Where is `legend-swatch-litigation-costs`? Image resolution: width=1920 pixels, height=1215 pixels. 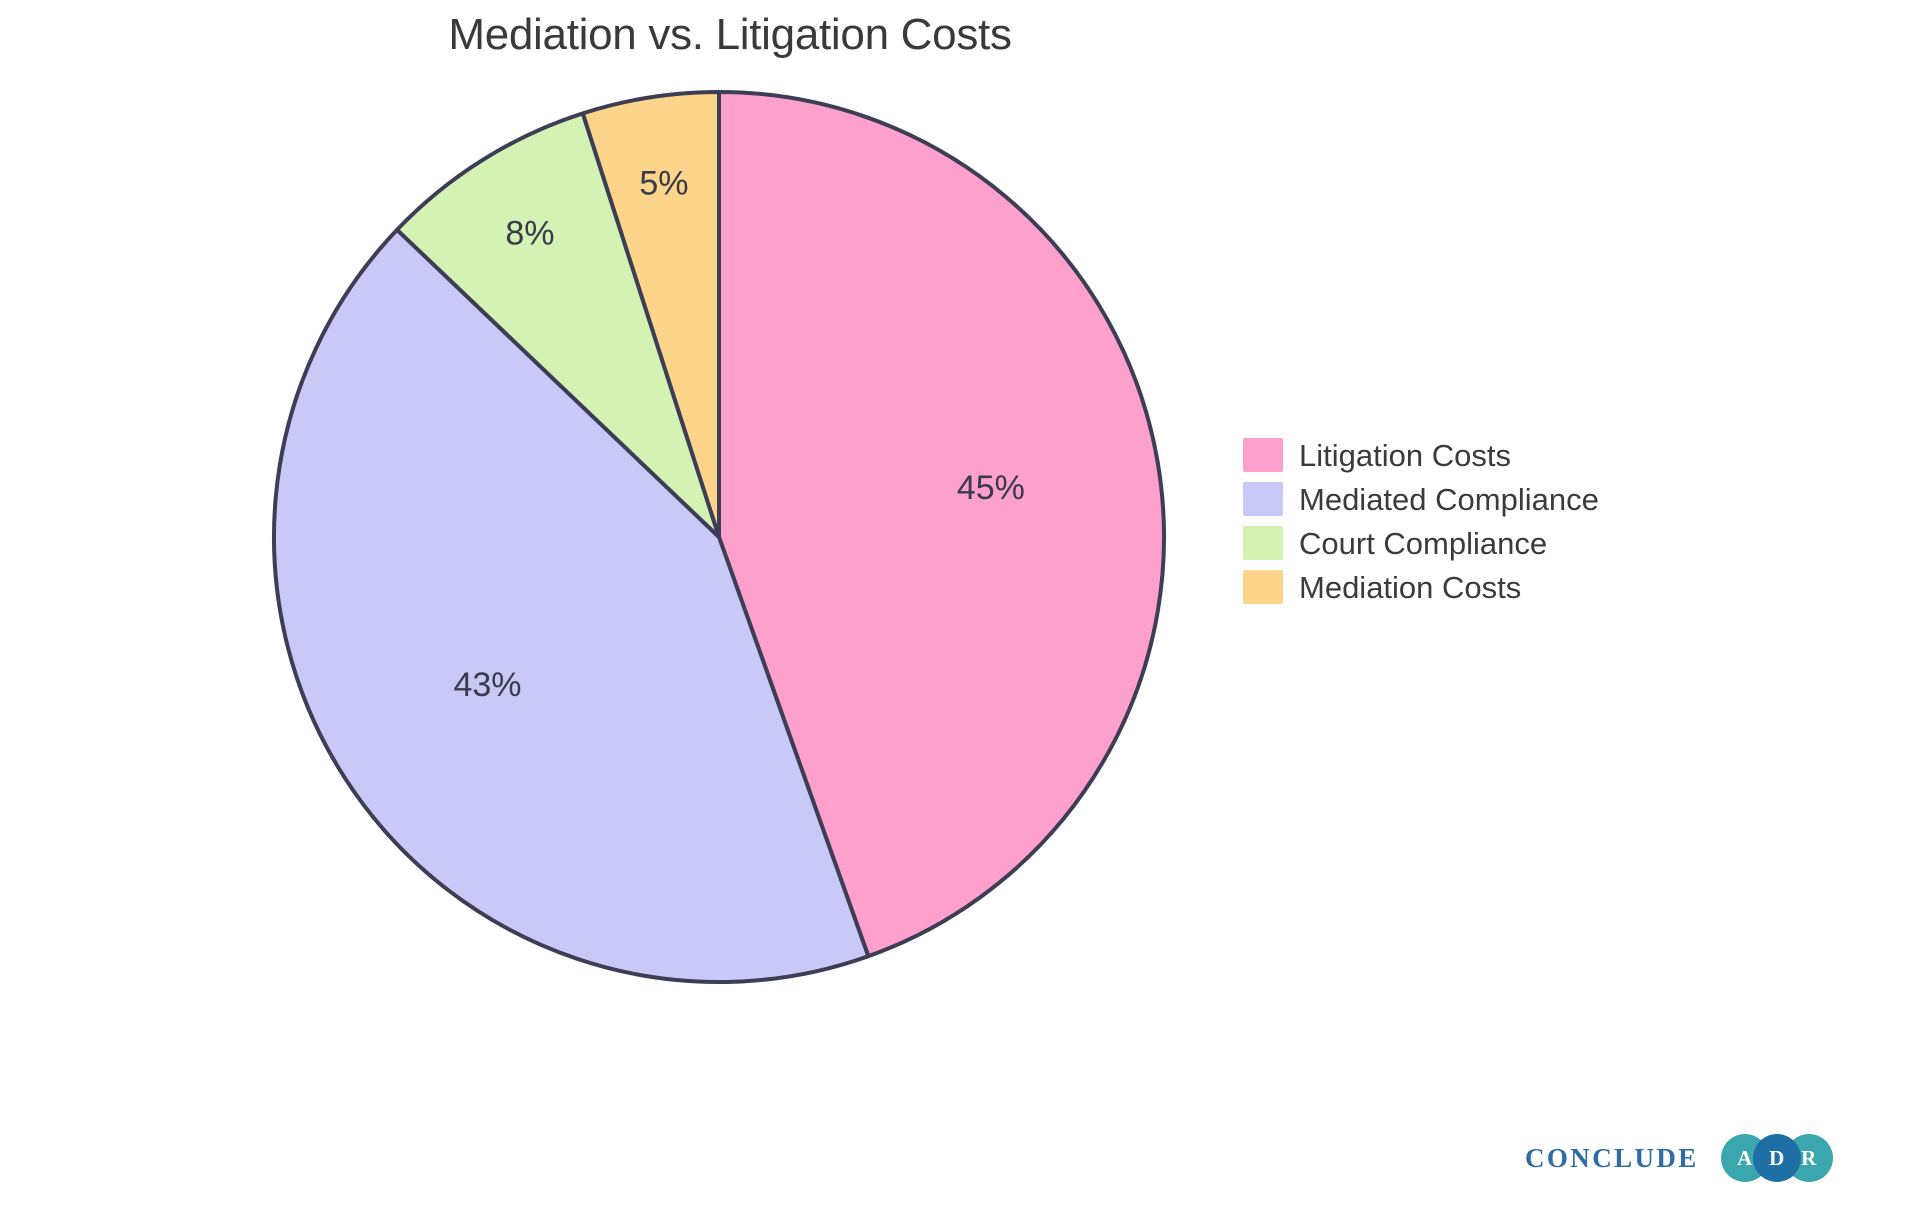 legend-swatch-litigation-costs is located at coordinates (1263, 455).